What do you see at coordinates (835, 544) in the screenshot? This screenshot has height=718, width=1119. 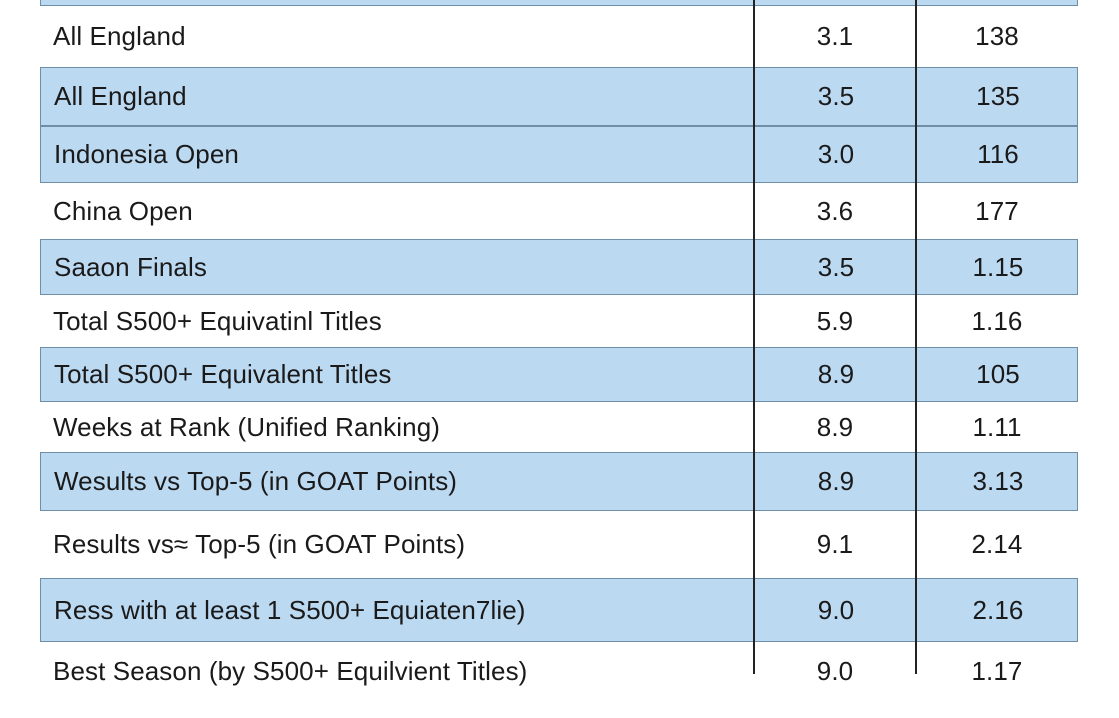 I see `row-value-1: 9.1` at bounding box center [835, 544].